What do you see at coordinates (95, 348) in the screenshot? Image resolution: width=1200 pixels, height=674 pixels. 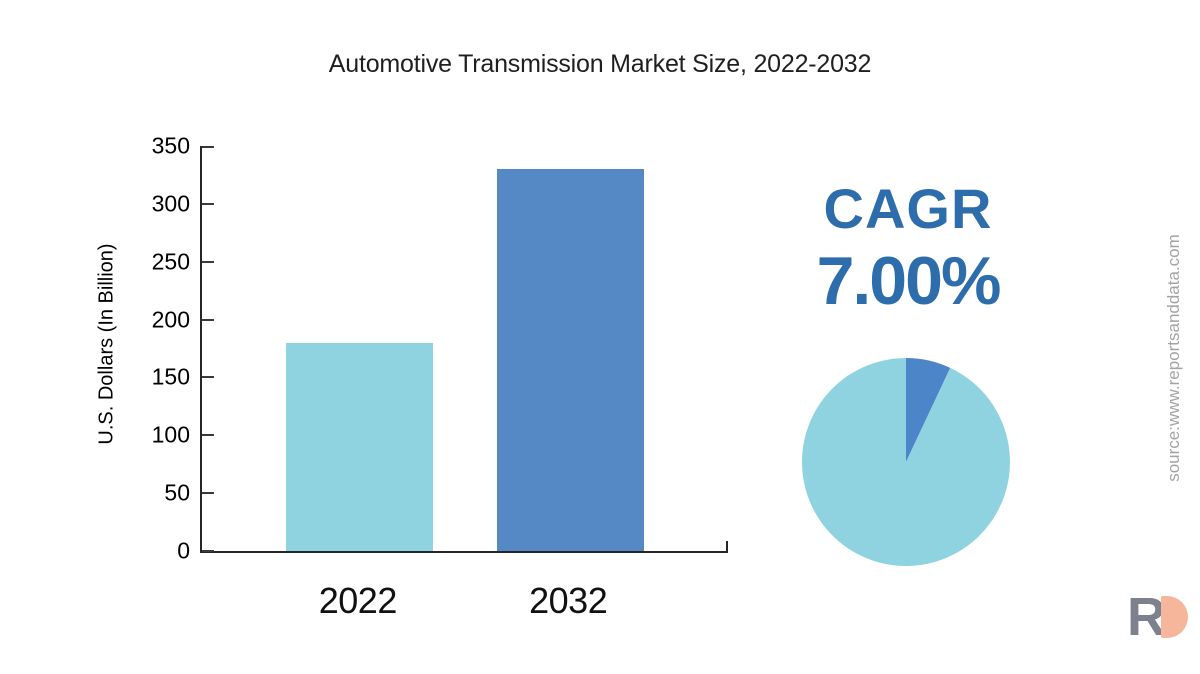 I see `y-axis-tick-labels: 0 50 100 150 200 250 300 350` at bounding box center [95, 348].